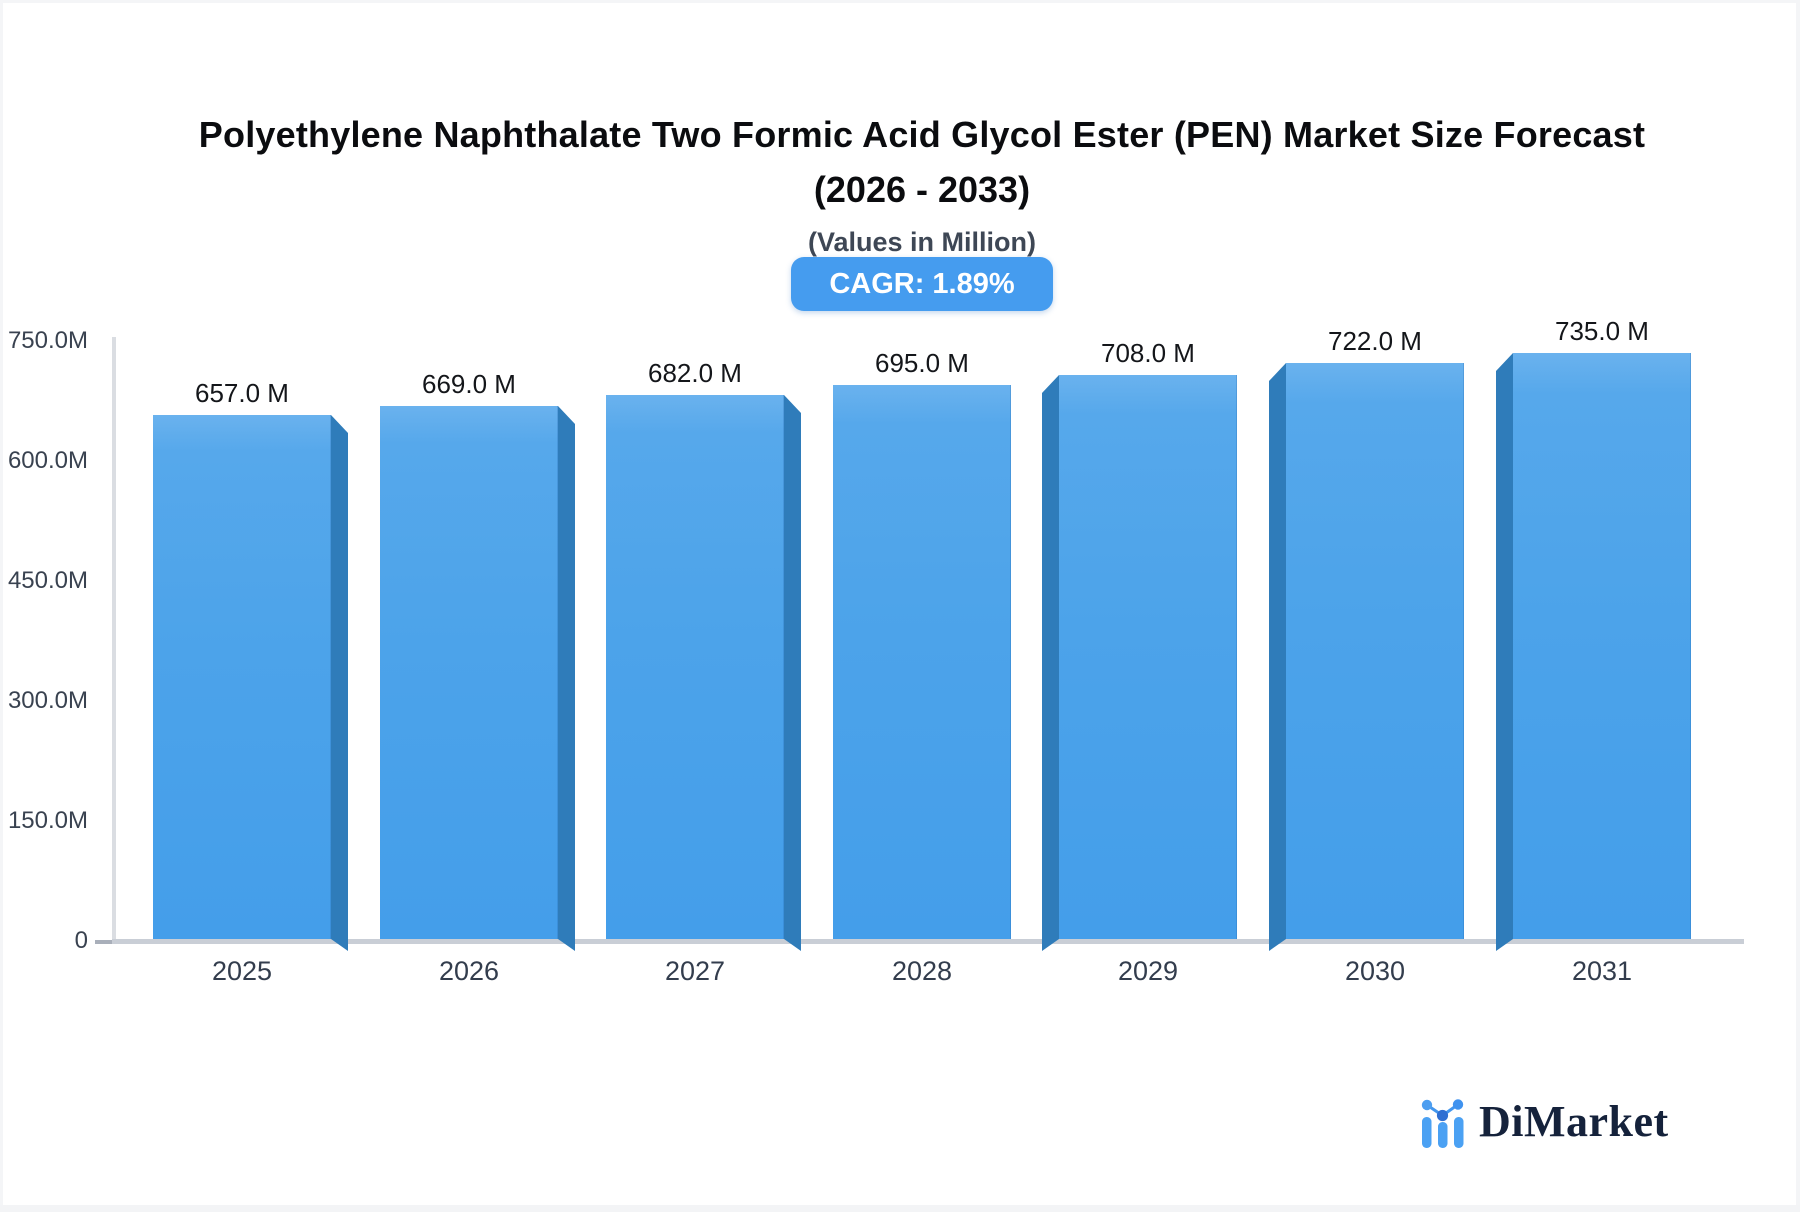 This screenshot has width=1800, height=1212. What do you see at coordinates (1148, 353) in the screenshot?
I see `bar-value-label: 708.0 M` at bounding box center [1148, 353].